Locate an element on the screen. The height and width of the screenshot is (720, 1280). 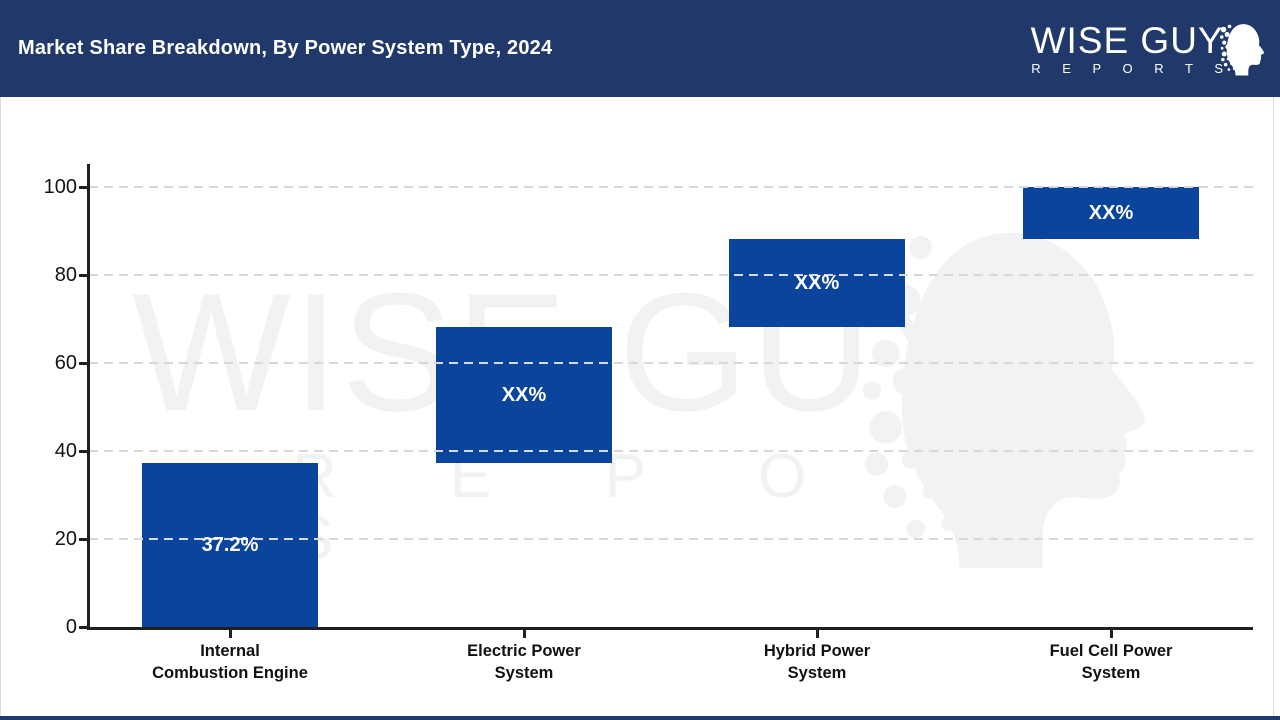
y-tick-label-40: 40 is located at coordinates (65, 451).